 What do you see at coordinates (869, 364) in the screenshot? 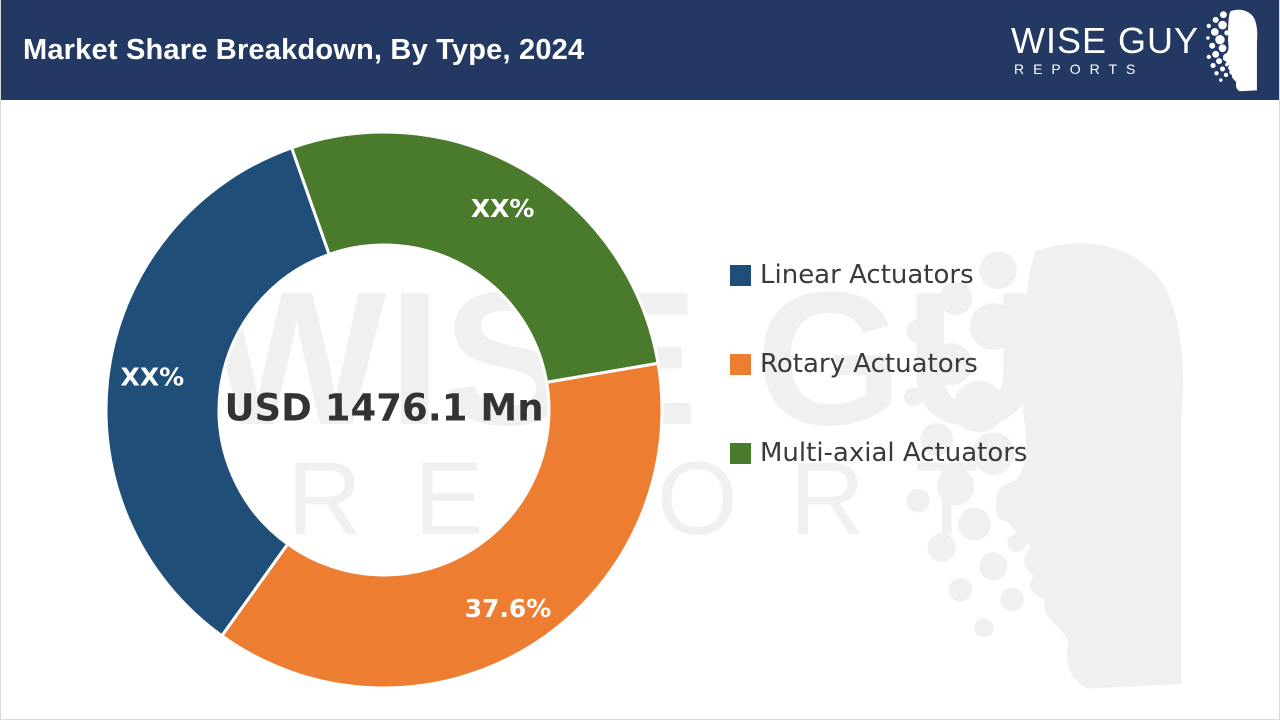
I see `legend-label-rotary-actuators: Rotary Actuators` at bounding box center [869, 364].